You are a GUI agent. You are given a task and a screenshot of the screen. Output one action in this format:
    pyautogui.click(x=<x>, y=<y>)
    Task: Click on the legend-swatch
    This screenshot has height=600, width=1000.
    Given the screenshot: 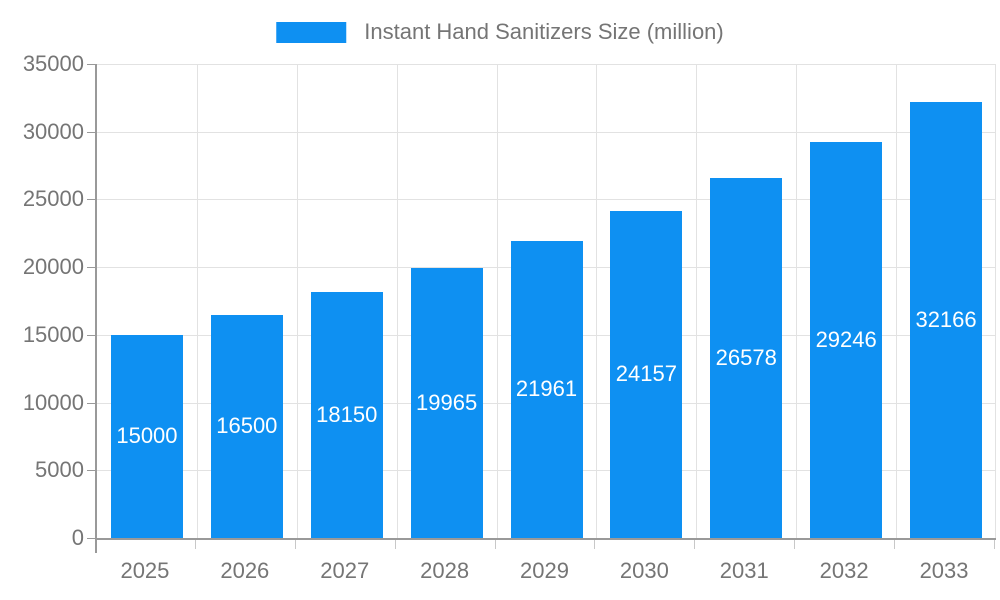 What is the action you would take?
    pyautogui.click(x=311, y=32)
    